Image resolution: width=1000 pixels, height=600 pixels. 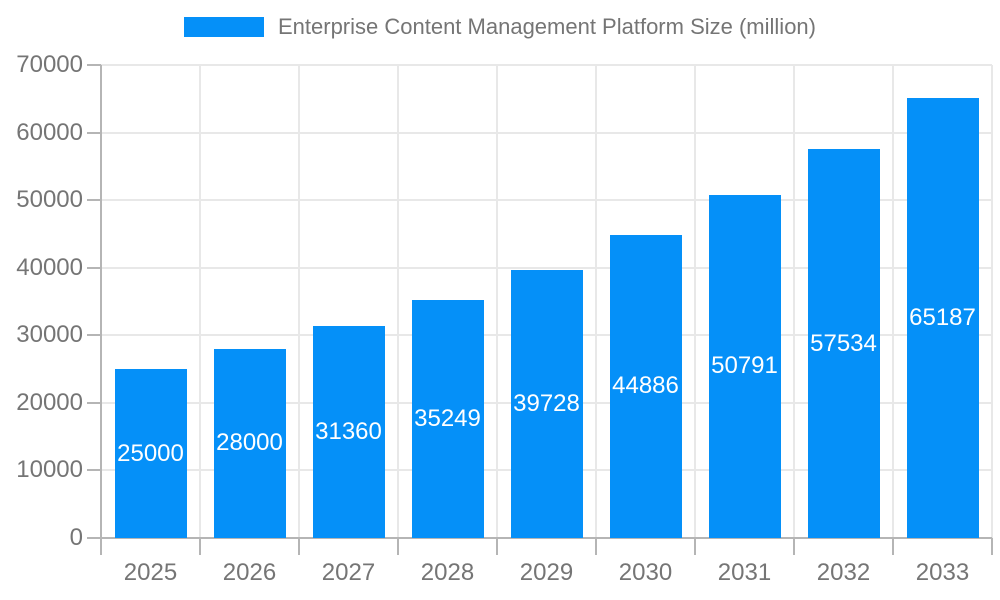 What do you see at coordinates (150, 572) in the screenshot?
I see `x-axis-tick-label: 2025` at bounding box center [150, 572].